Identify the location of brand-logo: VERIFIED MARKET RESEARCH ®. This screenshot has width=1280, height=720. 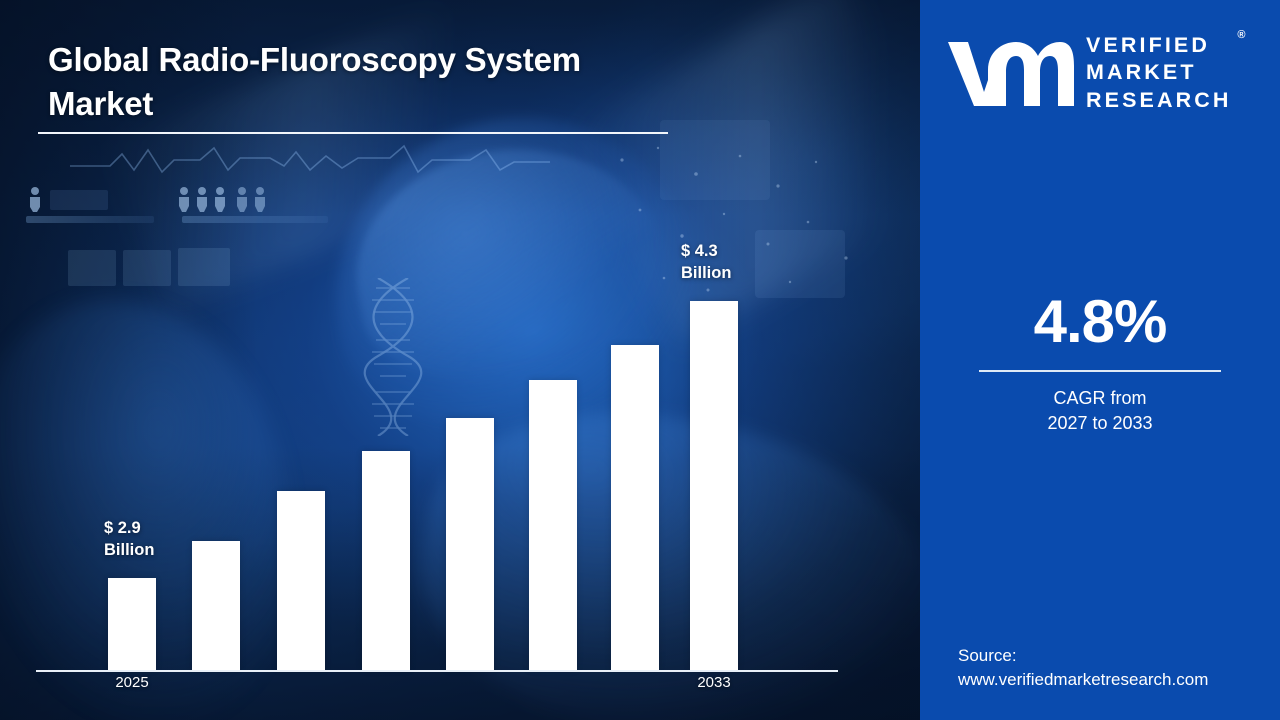
(1104, 72).